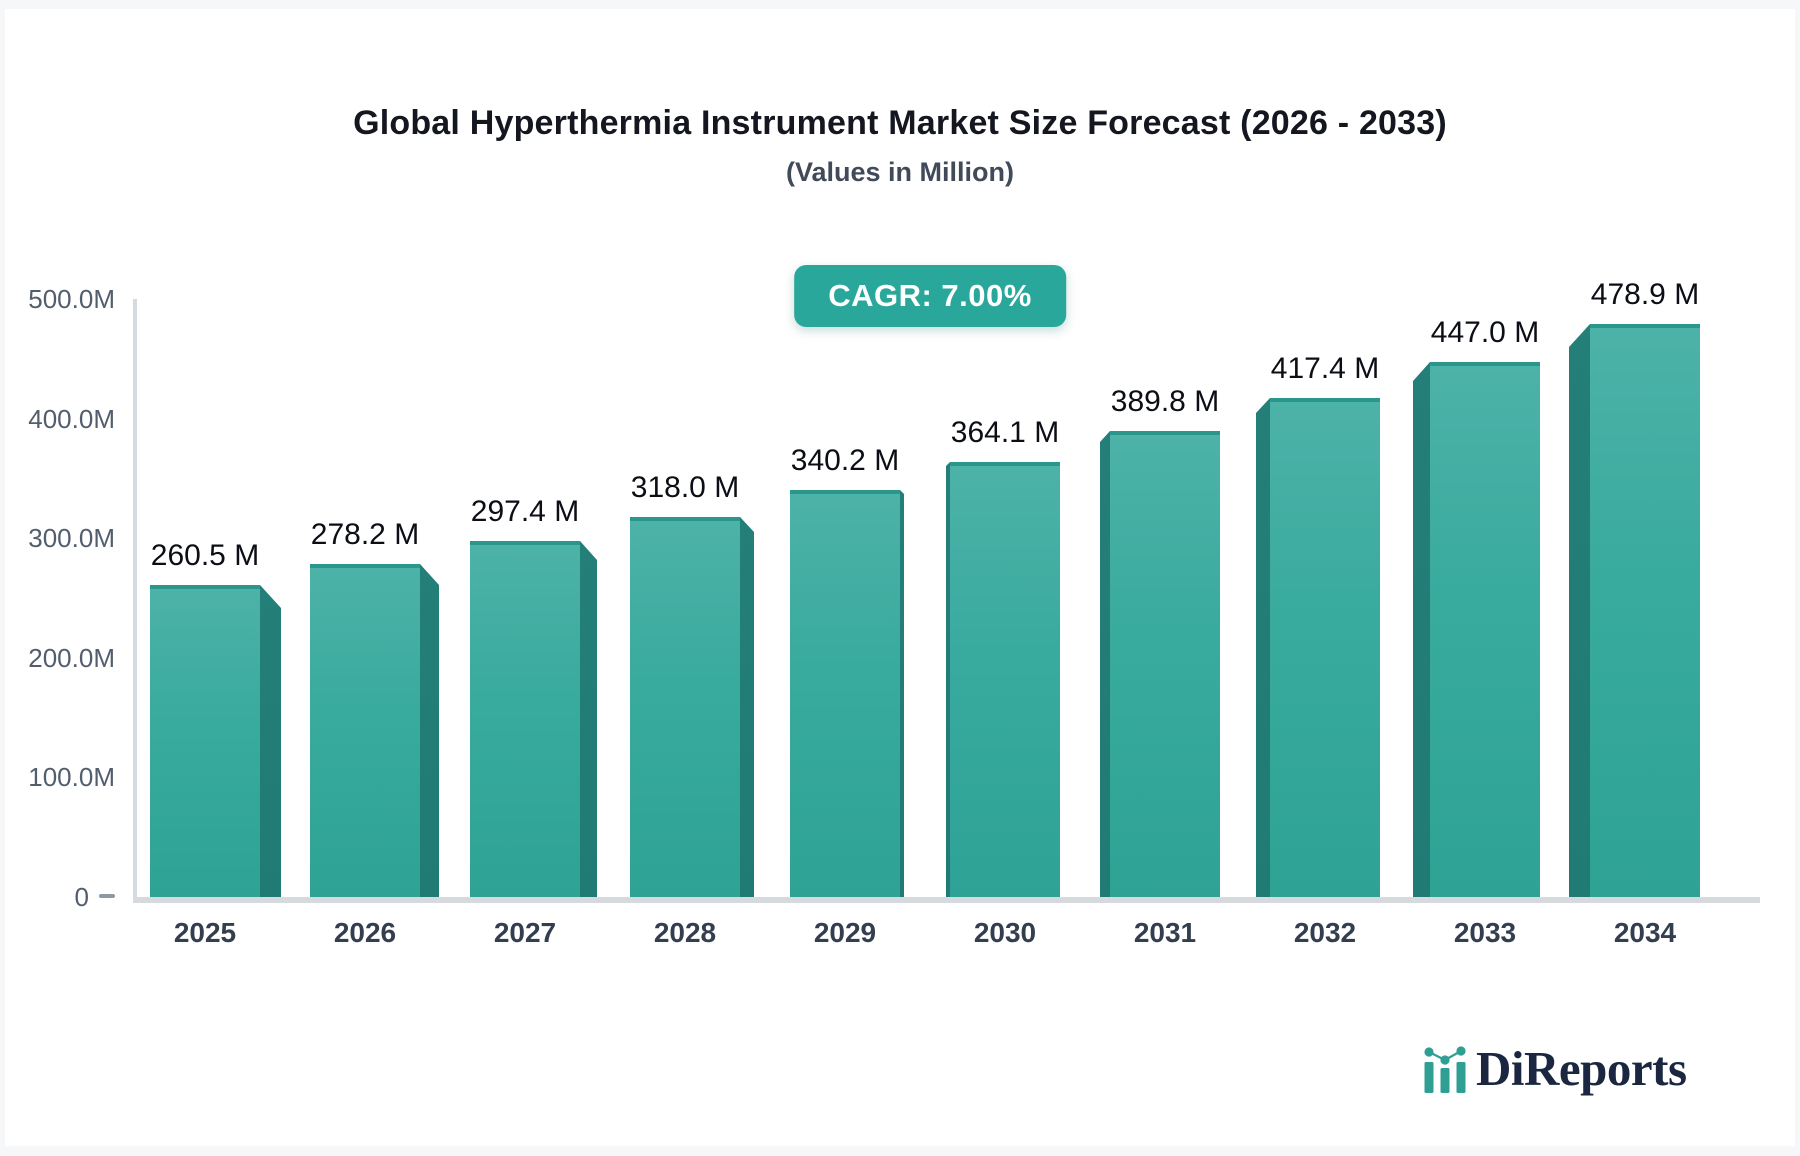 This screenshot has height=1156, width=1800. Describe the element at coordinates (71, 418) in the screenshot. I see `y-axis-tick-label: 400.0M` at that location.